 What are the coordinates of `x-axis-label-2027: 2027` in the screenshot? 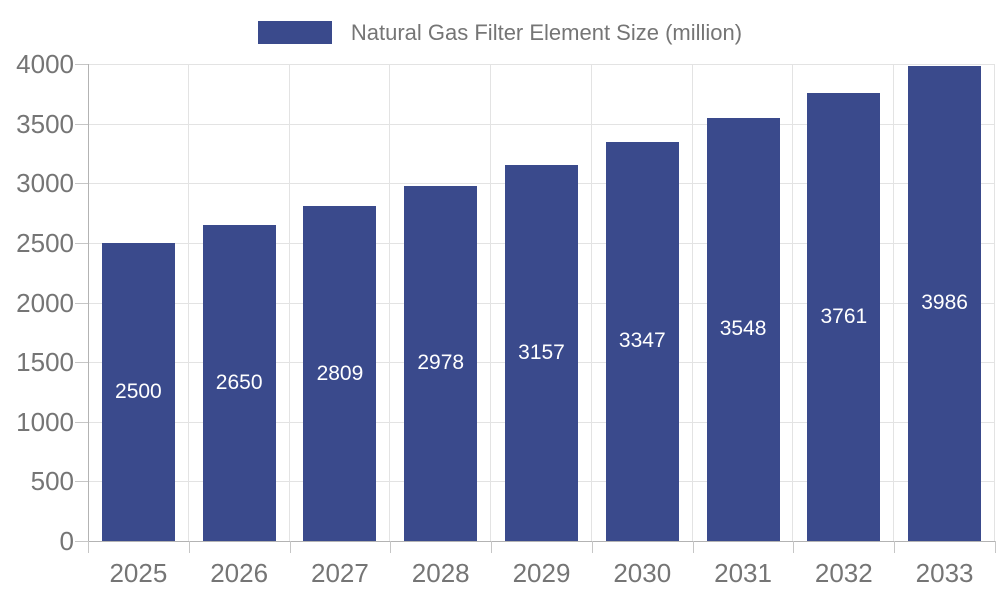 It's located at (340, 573).